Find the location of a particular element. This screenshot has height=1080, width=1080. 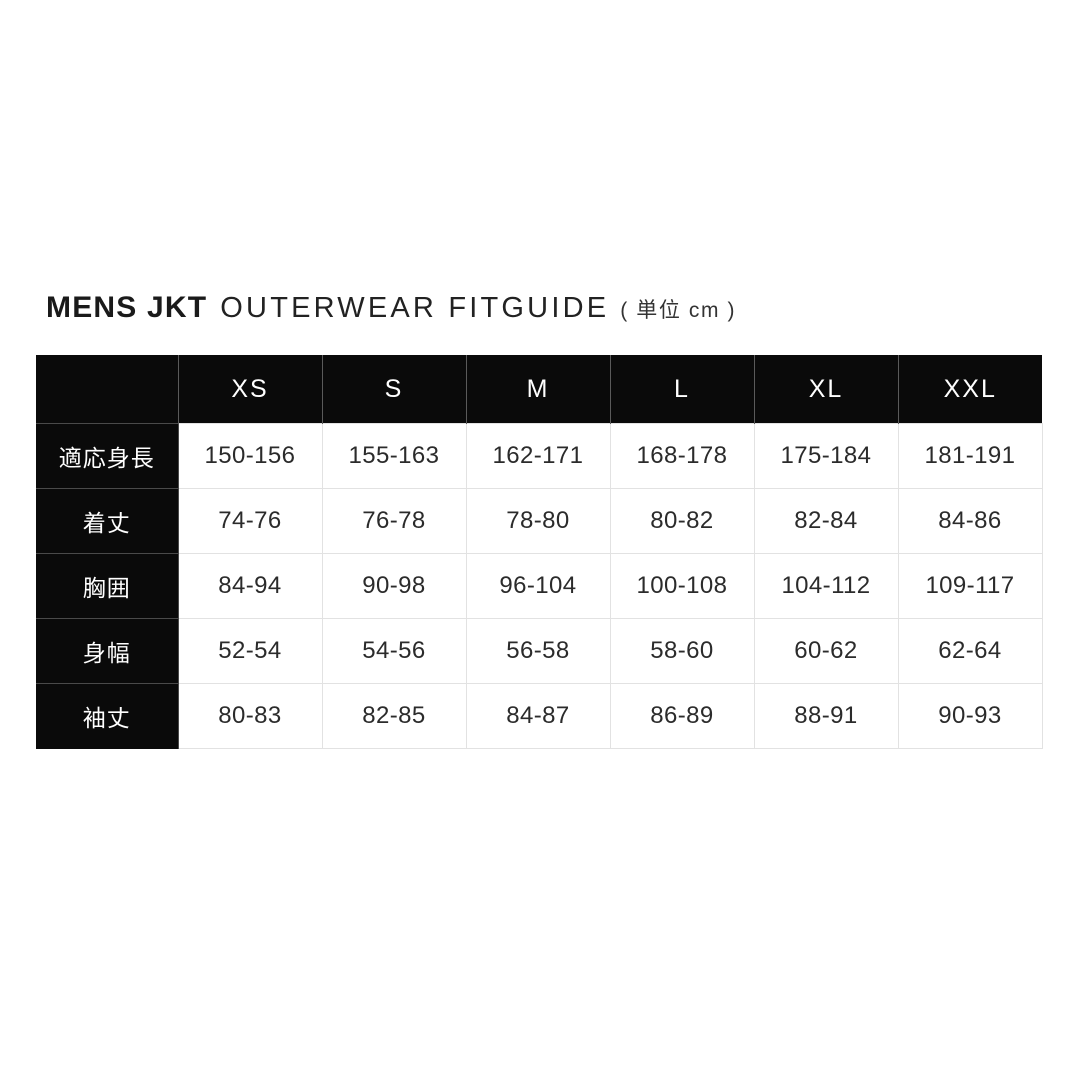

cell-chest-l: 100-108 is located at coordinates (682, 586).